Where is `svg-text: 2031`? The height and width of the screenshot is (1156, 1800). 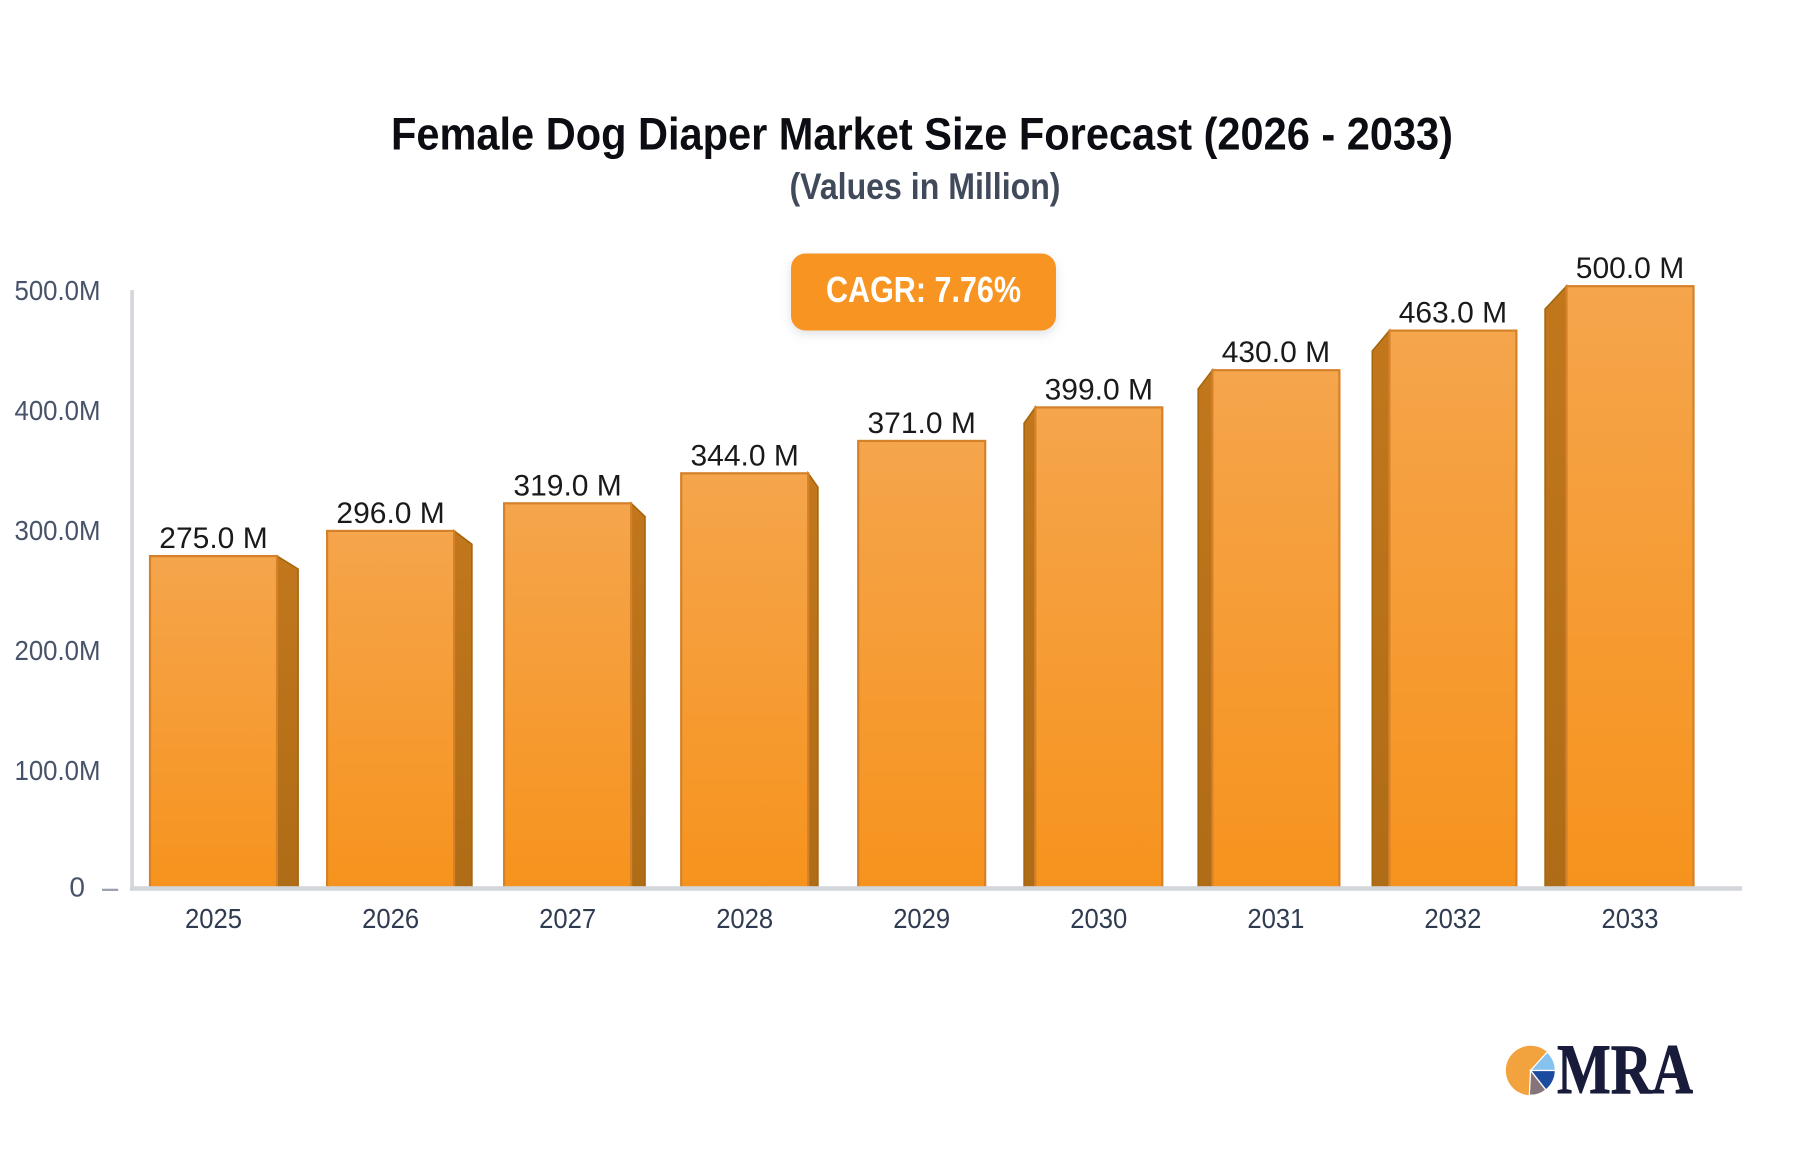 svg-text: 2031 is located at coordinates (1275, 918).